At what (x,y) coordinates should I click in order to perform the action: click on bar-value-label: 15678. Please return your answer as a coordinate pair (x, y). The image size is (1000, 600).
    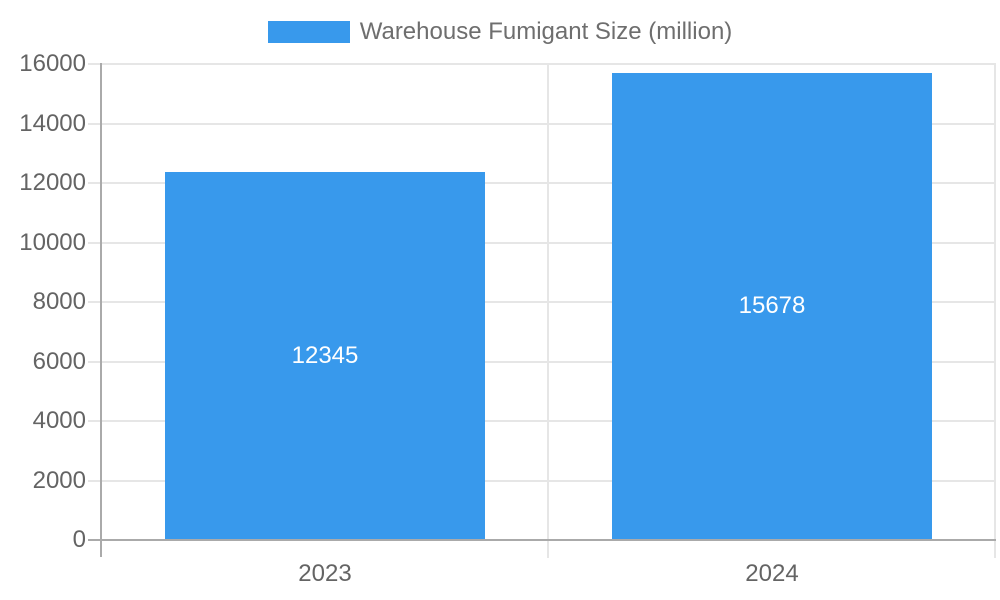
    Looking at the image, I should click on (772, 305).